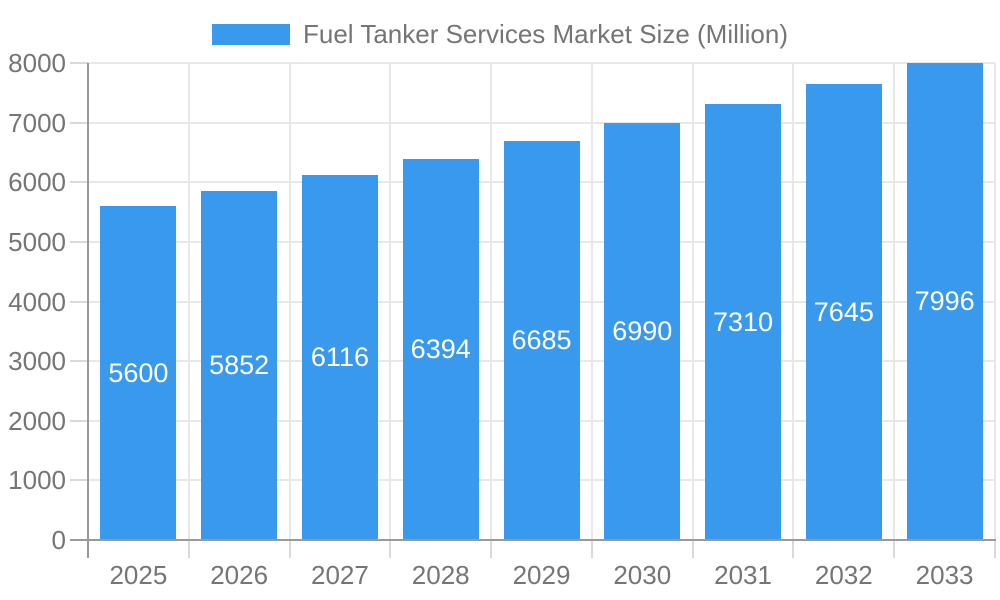 Image resolution: width=1000 pixels, height=600 pixels. I want to click on bar-value-label: 5852, so click(239, 365).